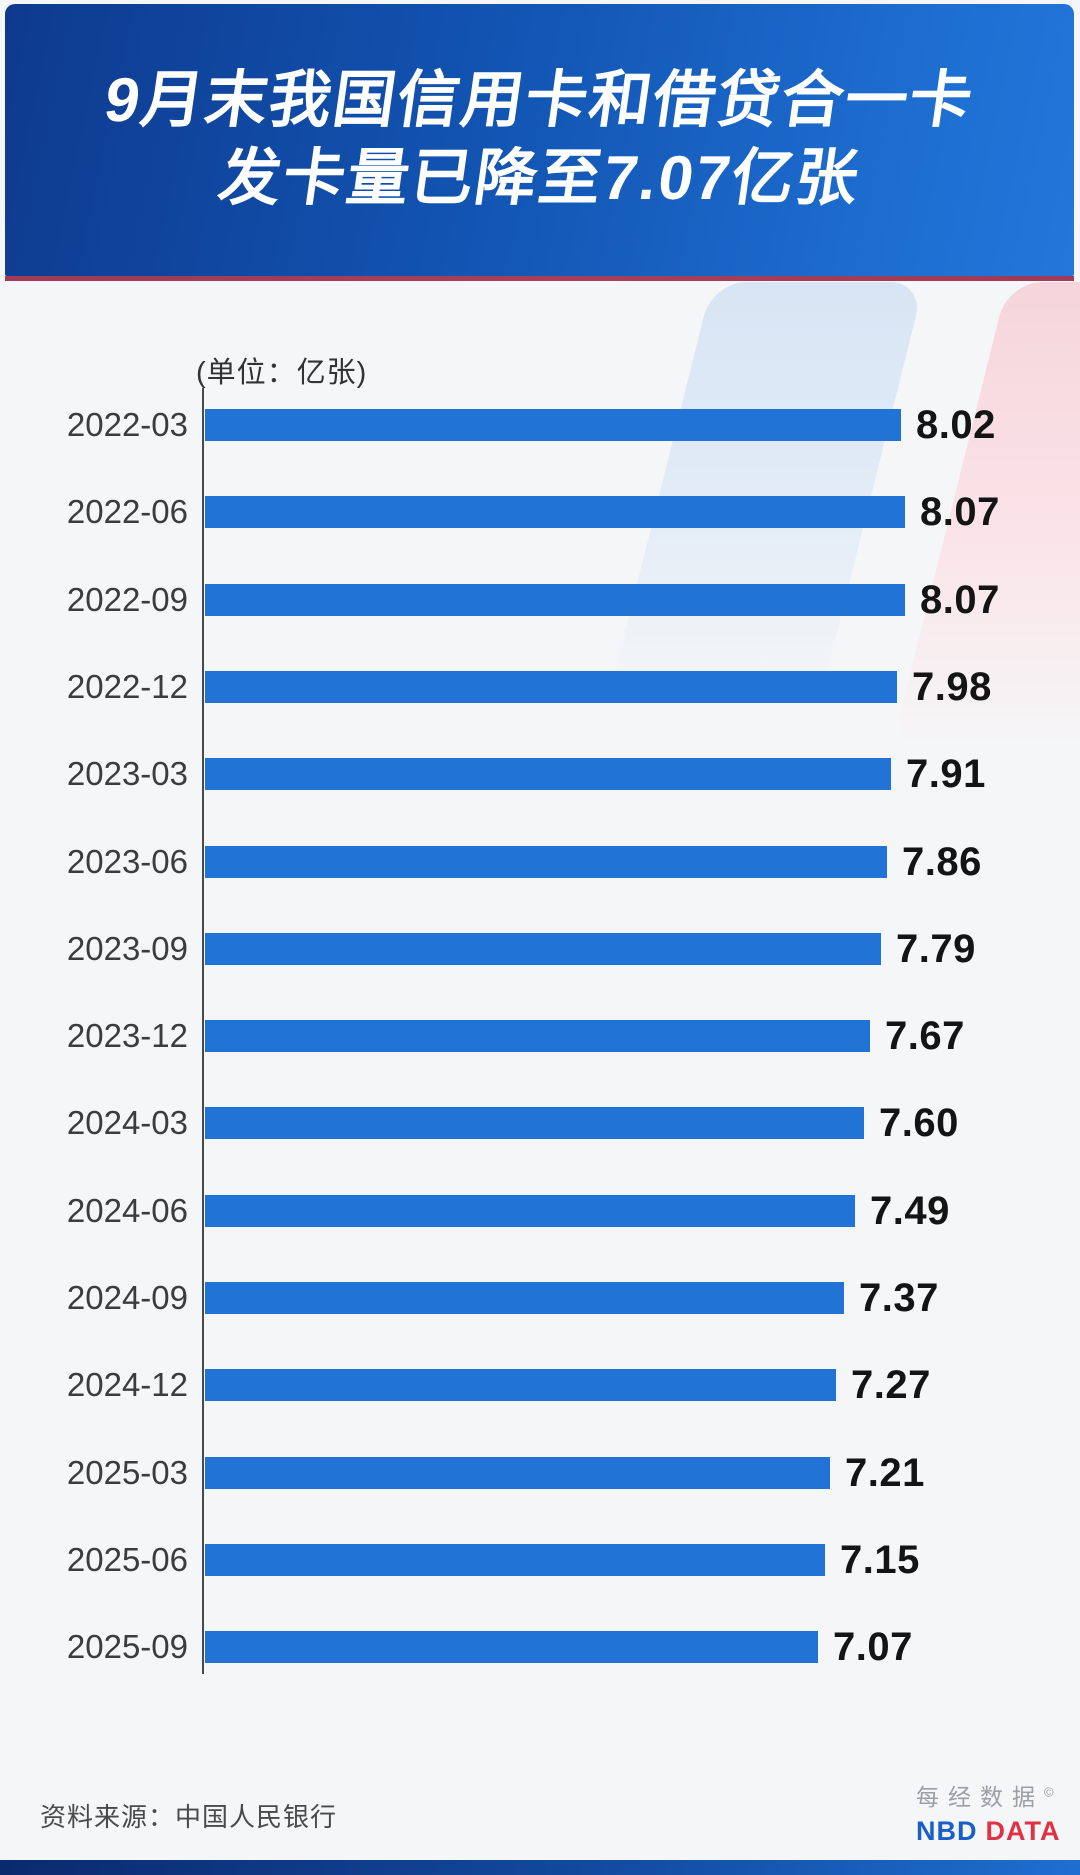 This screenshot has width=1080, height=1875. I want to click on value-label: 7.37, so click(899, 1298).